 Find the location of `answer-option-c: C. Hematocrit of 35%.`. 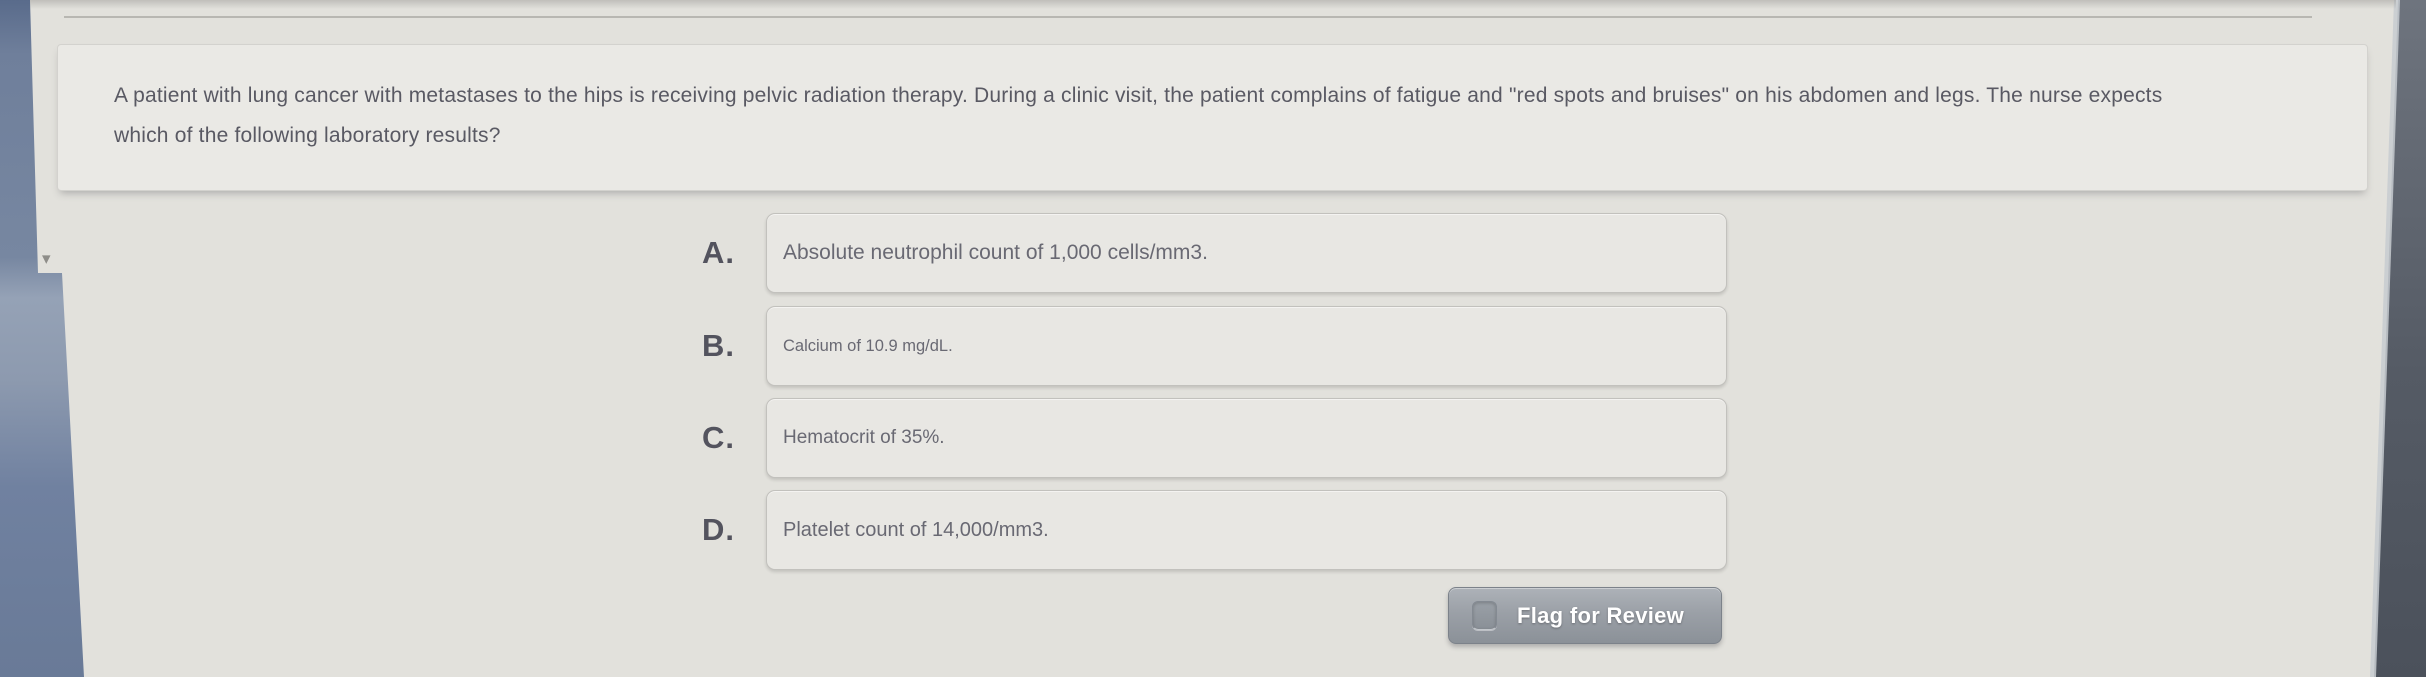

answer-option-c: C. Hematocrit of 35%. is located at coordinates (1214, 438).